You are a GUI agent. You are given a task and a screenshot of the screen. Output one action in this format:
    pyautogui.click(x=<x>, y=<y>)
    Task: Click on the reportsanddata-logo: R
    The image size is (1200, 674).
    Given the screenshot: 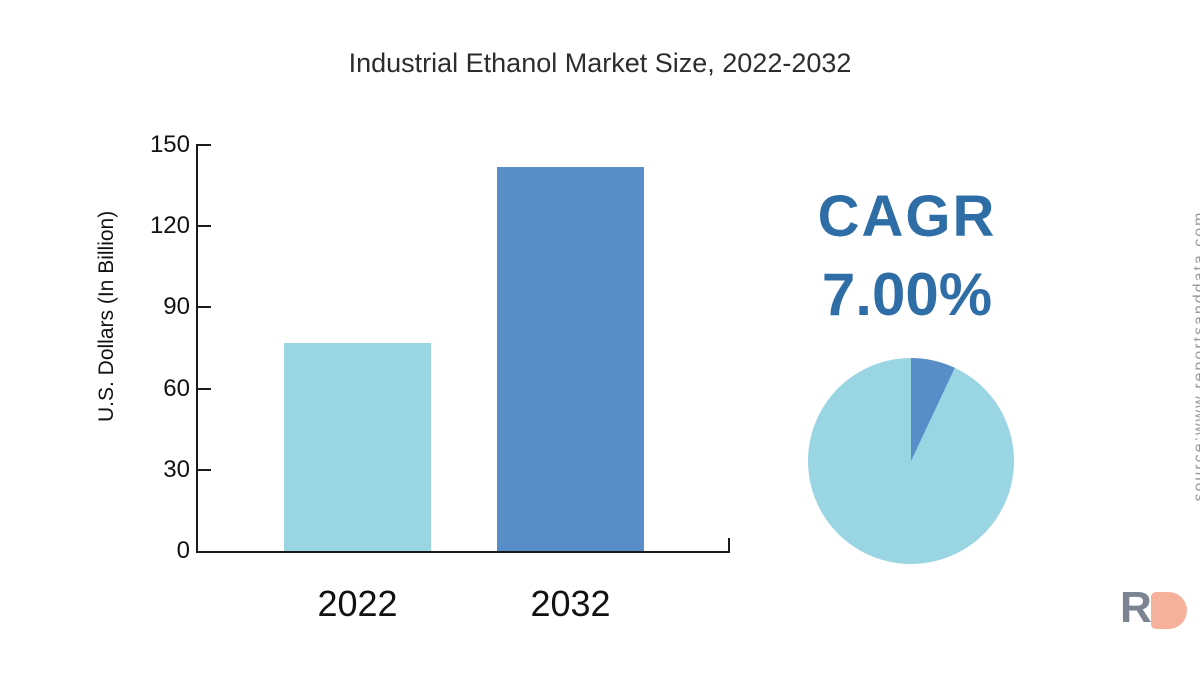 What is the action you would take?
    pyautogui.click(x=1155, y=610)
    